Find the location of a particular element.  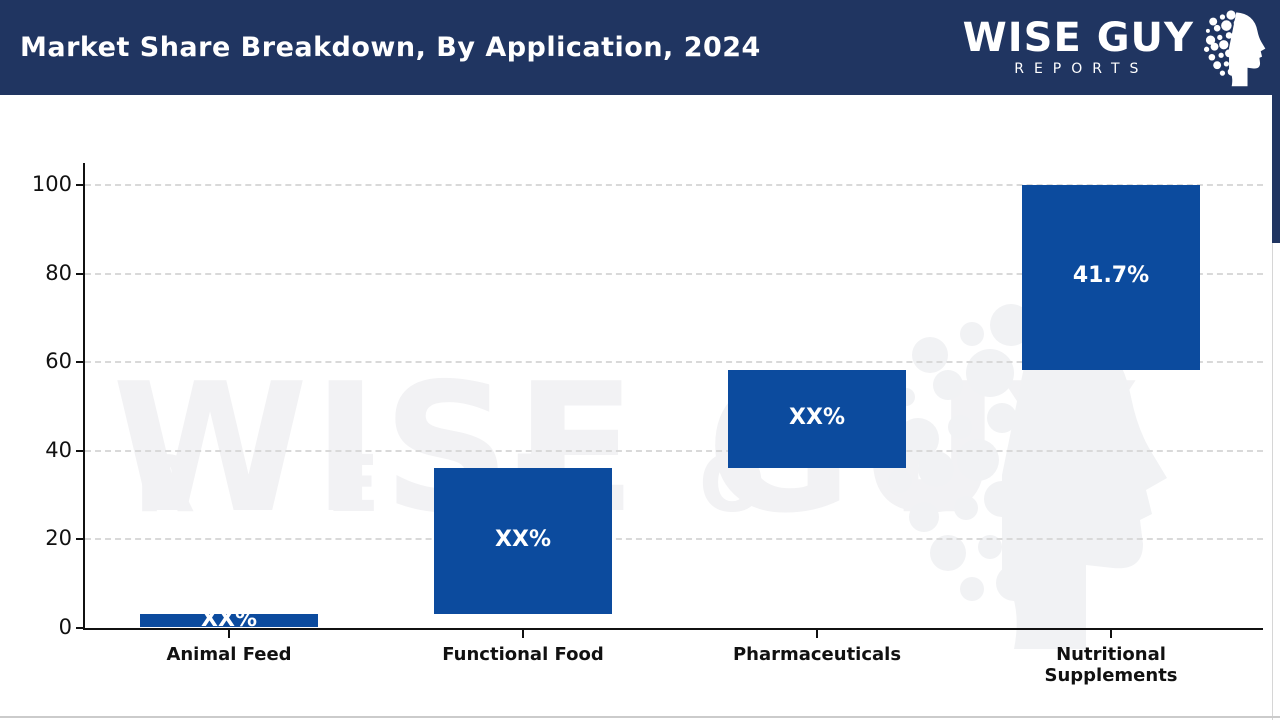

bar-pharmaceuticals is located at coordinates (817, 419).